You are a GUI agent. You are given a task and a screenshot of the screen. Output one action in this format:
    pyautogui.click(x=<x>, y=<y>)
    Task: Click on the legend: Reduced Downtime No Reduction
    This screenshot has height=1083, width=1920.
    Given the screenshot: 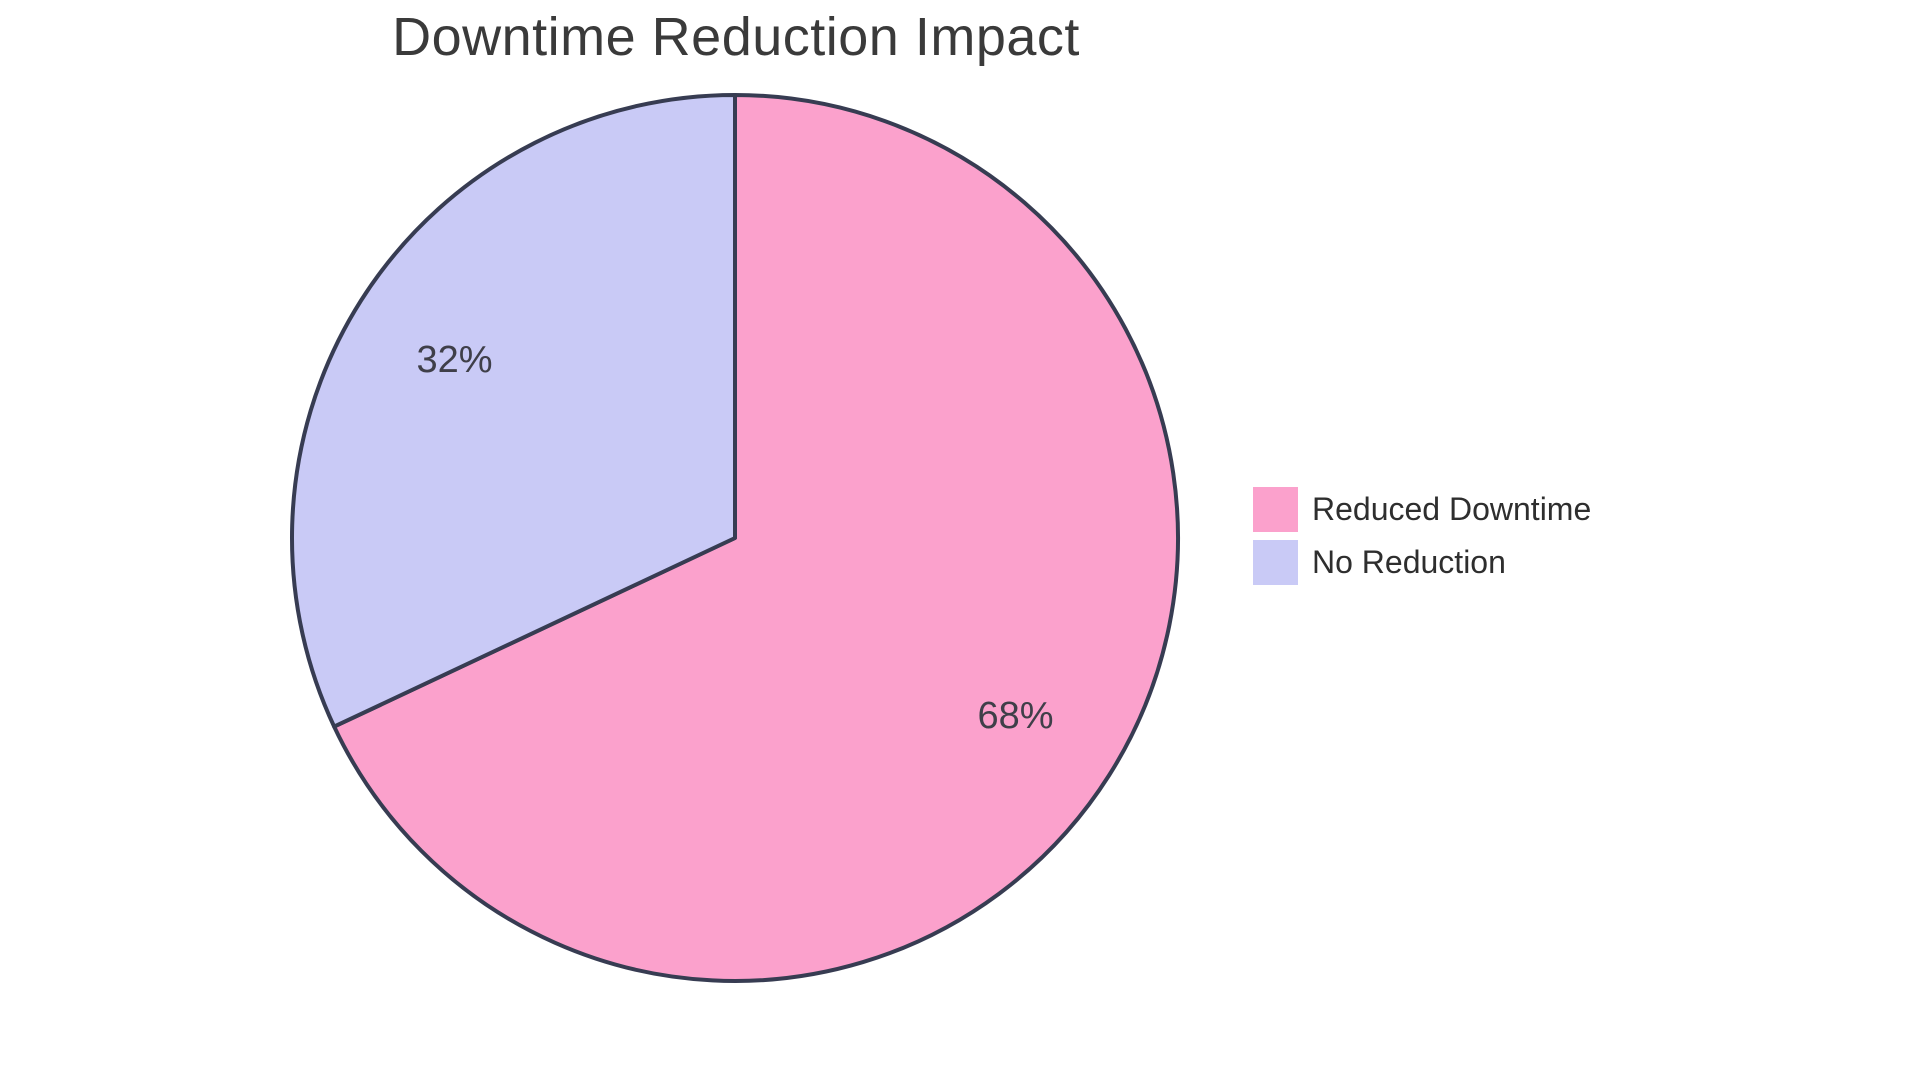 What is the action you would take?
    pyautogui.click(x=1422, y=536)
    